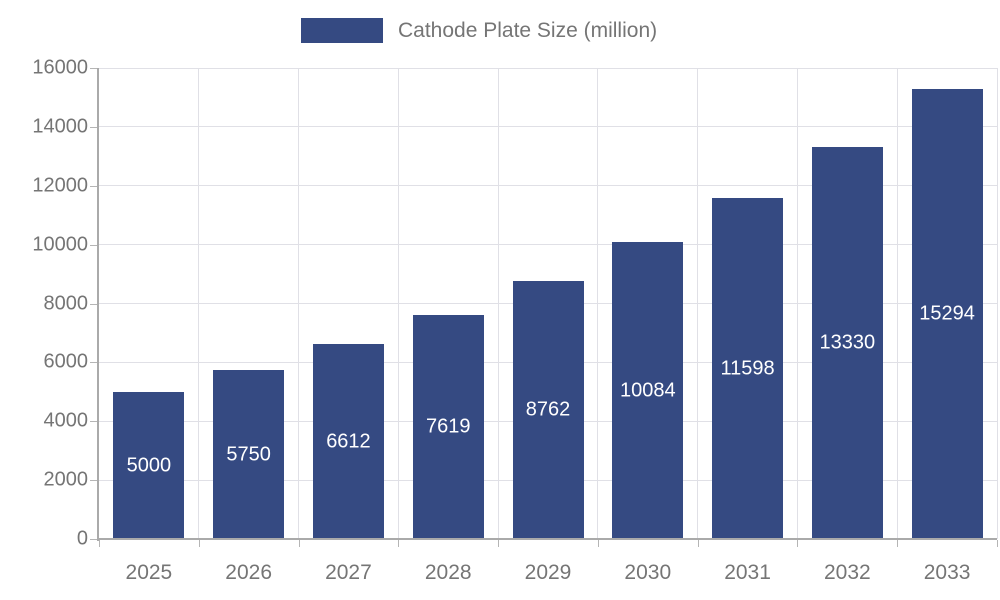  I want to click on y-axis-tick-label: 14000, so click(60, 126).